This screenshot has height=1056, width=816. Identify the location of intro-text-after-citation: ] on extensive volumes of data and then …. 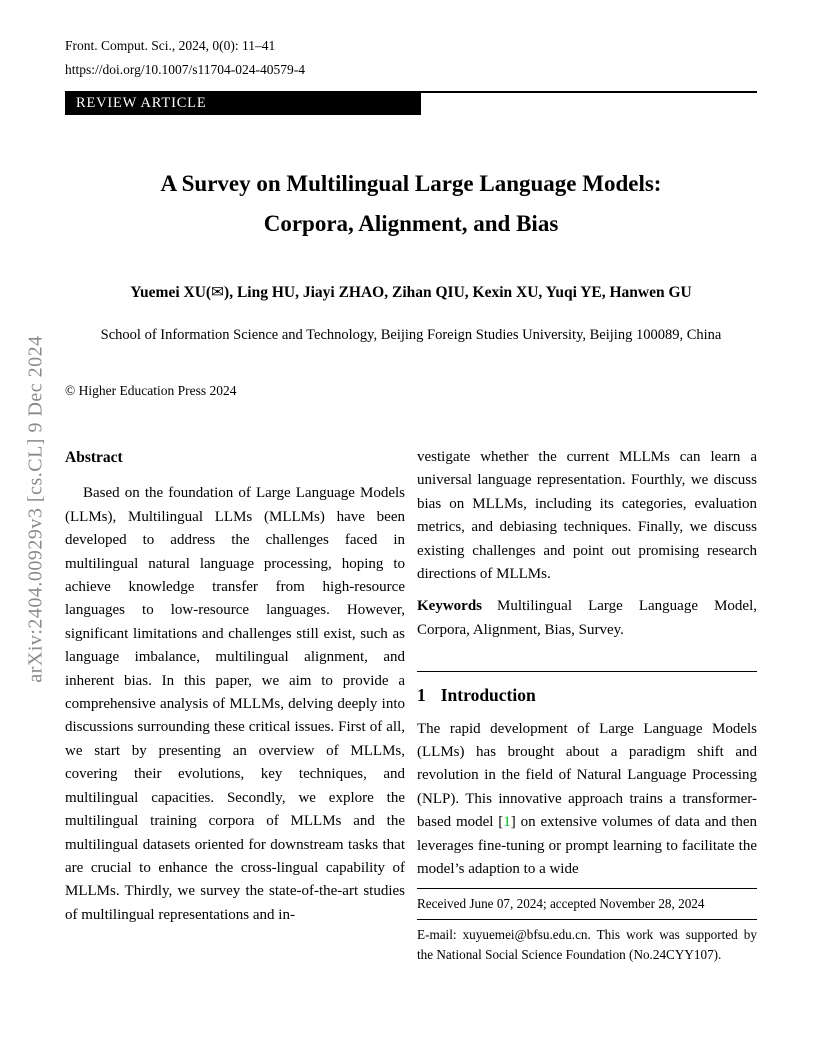
(587, 846).